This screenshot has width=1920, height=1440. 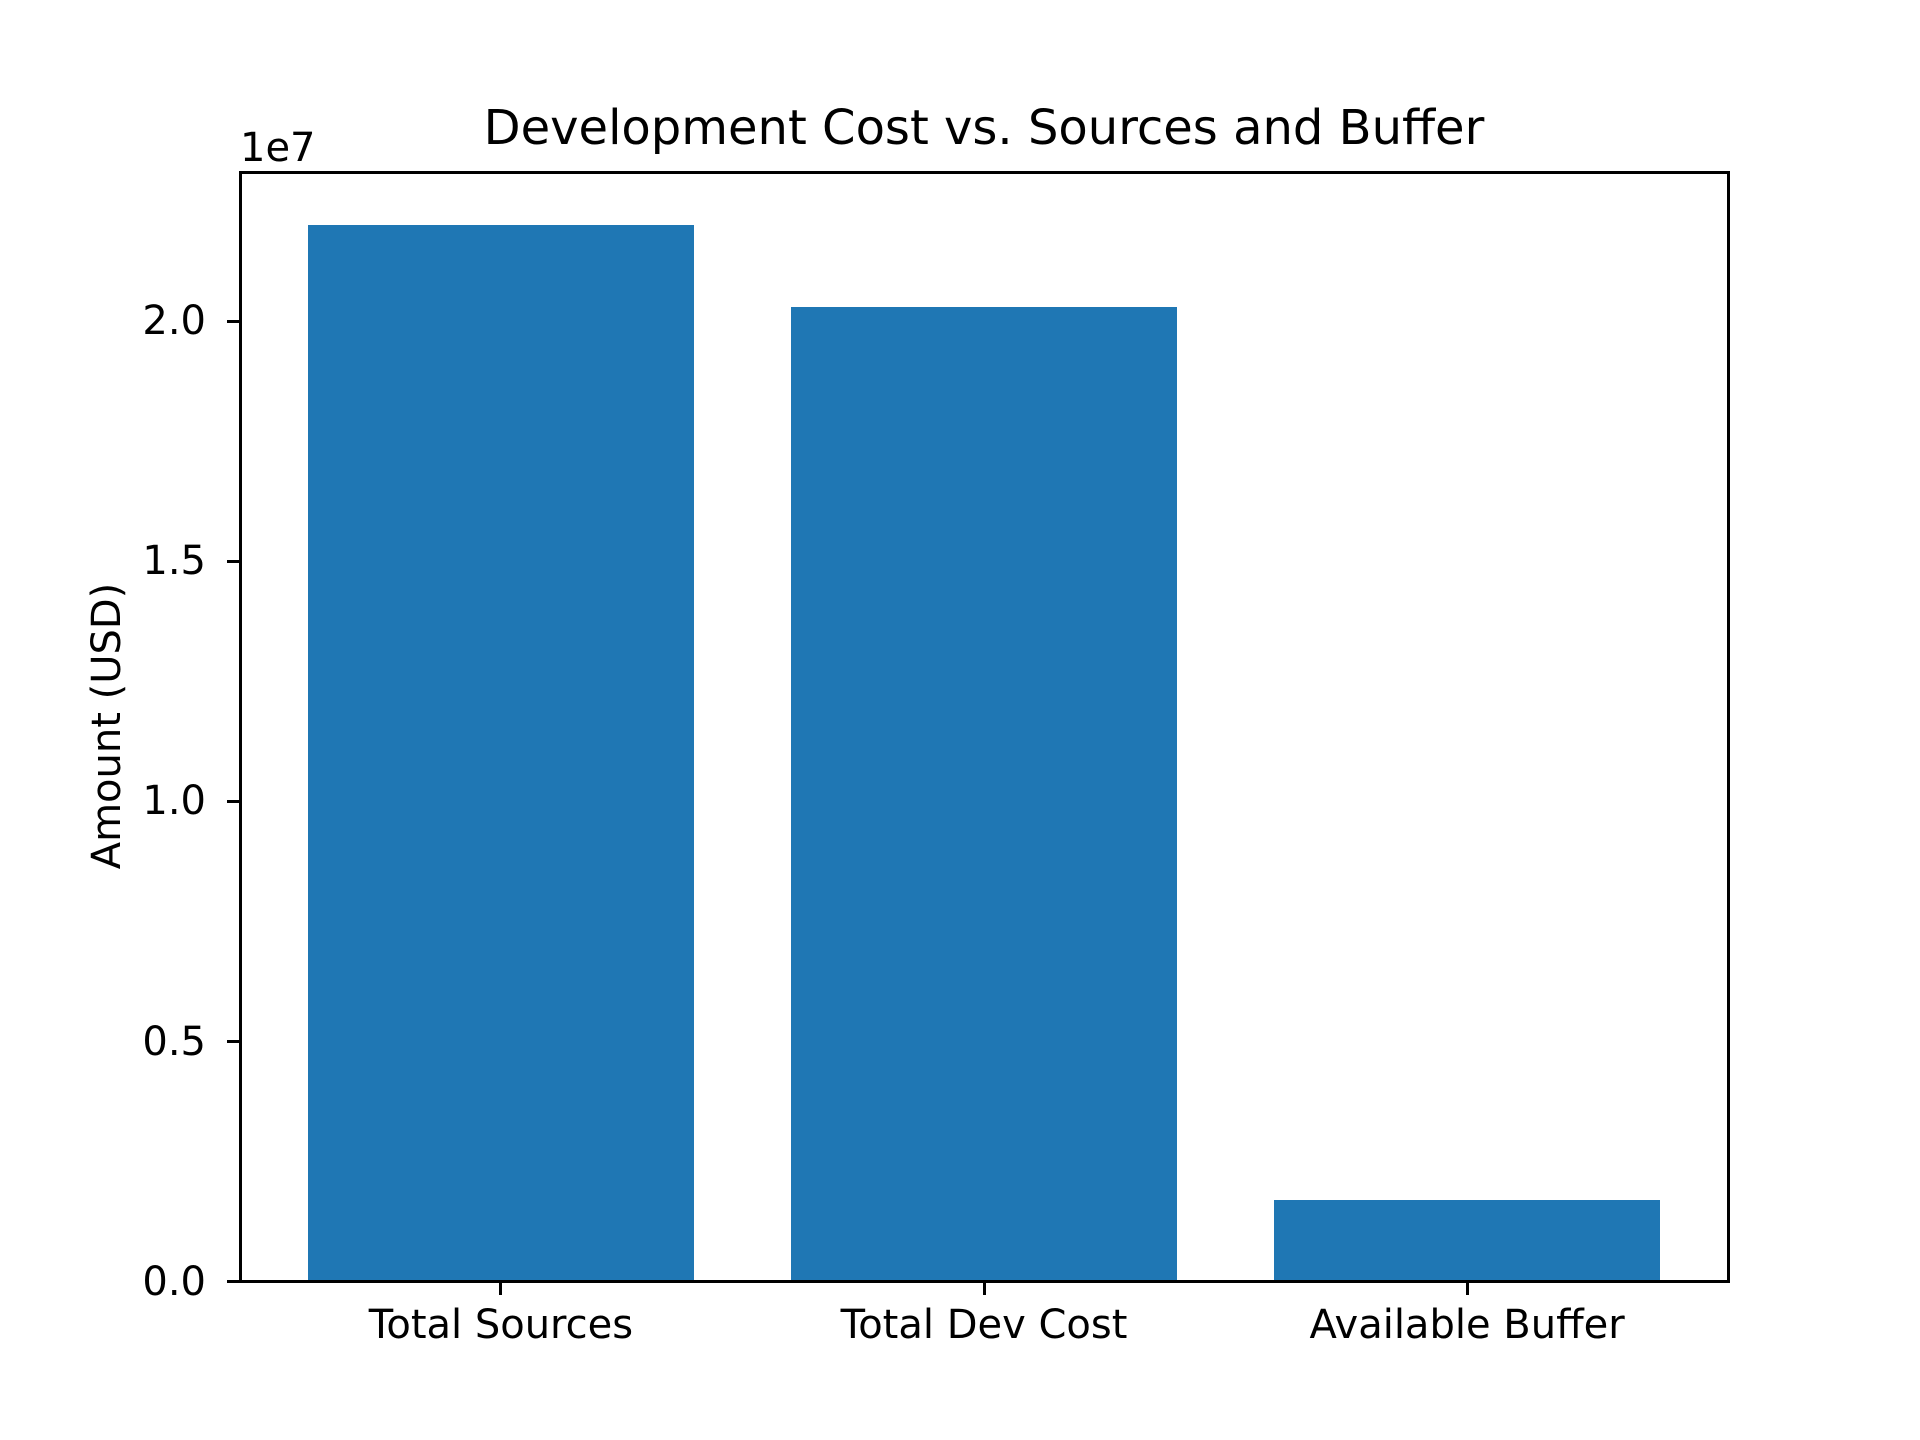 I want to click on chart-title: Development Cost vs. Sources and Buffer, so click(x=984, y=128).